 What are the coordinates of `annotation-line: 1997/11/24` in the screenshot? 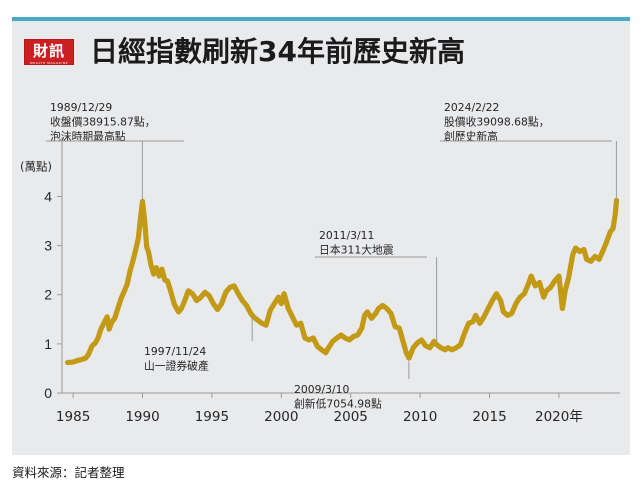 It's located at (175, 351).